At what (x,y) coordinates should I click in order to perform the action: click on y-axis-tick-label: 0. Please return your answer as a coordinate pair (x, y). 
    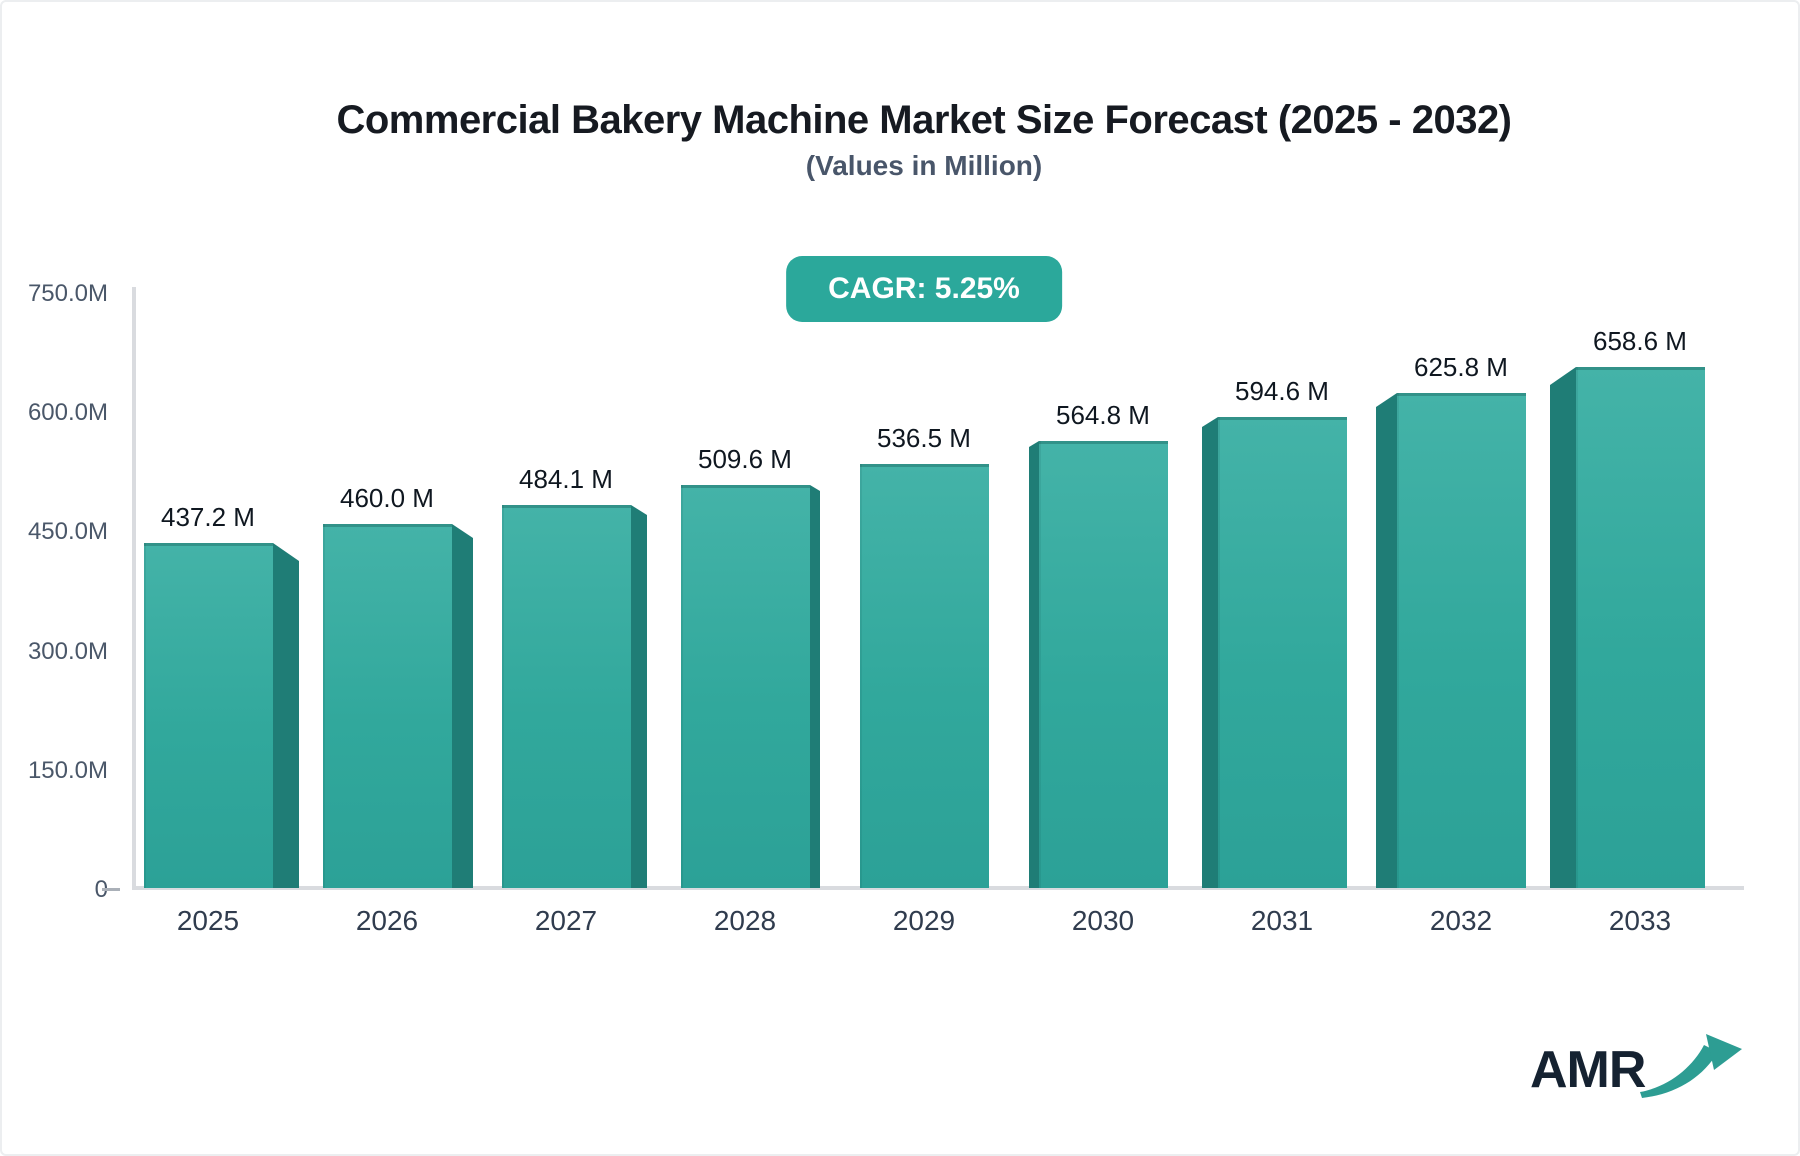
    Looking at the image, I should click on (55, 890).